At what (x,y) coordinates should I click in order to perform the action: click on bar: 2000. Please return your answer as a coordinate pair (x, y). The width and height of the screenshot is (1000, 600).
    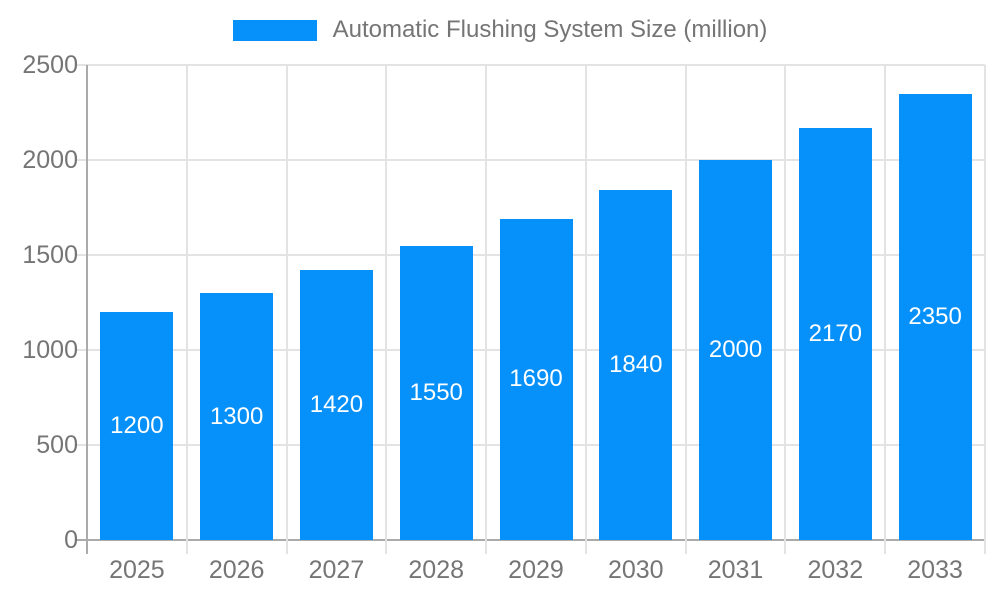
    Looking at the image, I should click on (736, 350).